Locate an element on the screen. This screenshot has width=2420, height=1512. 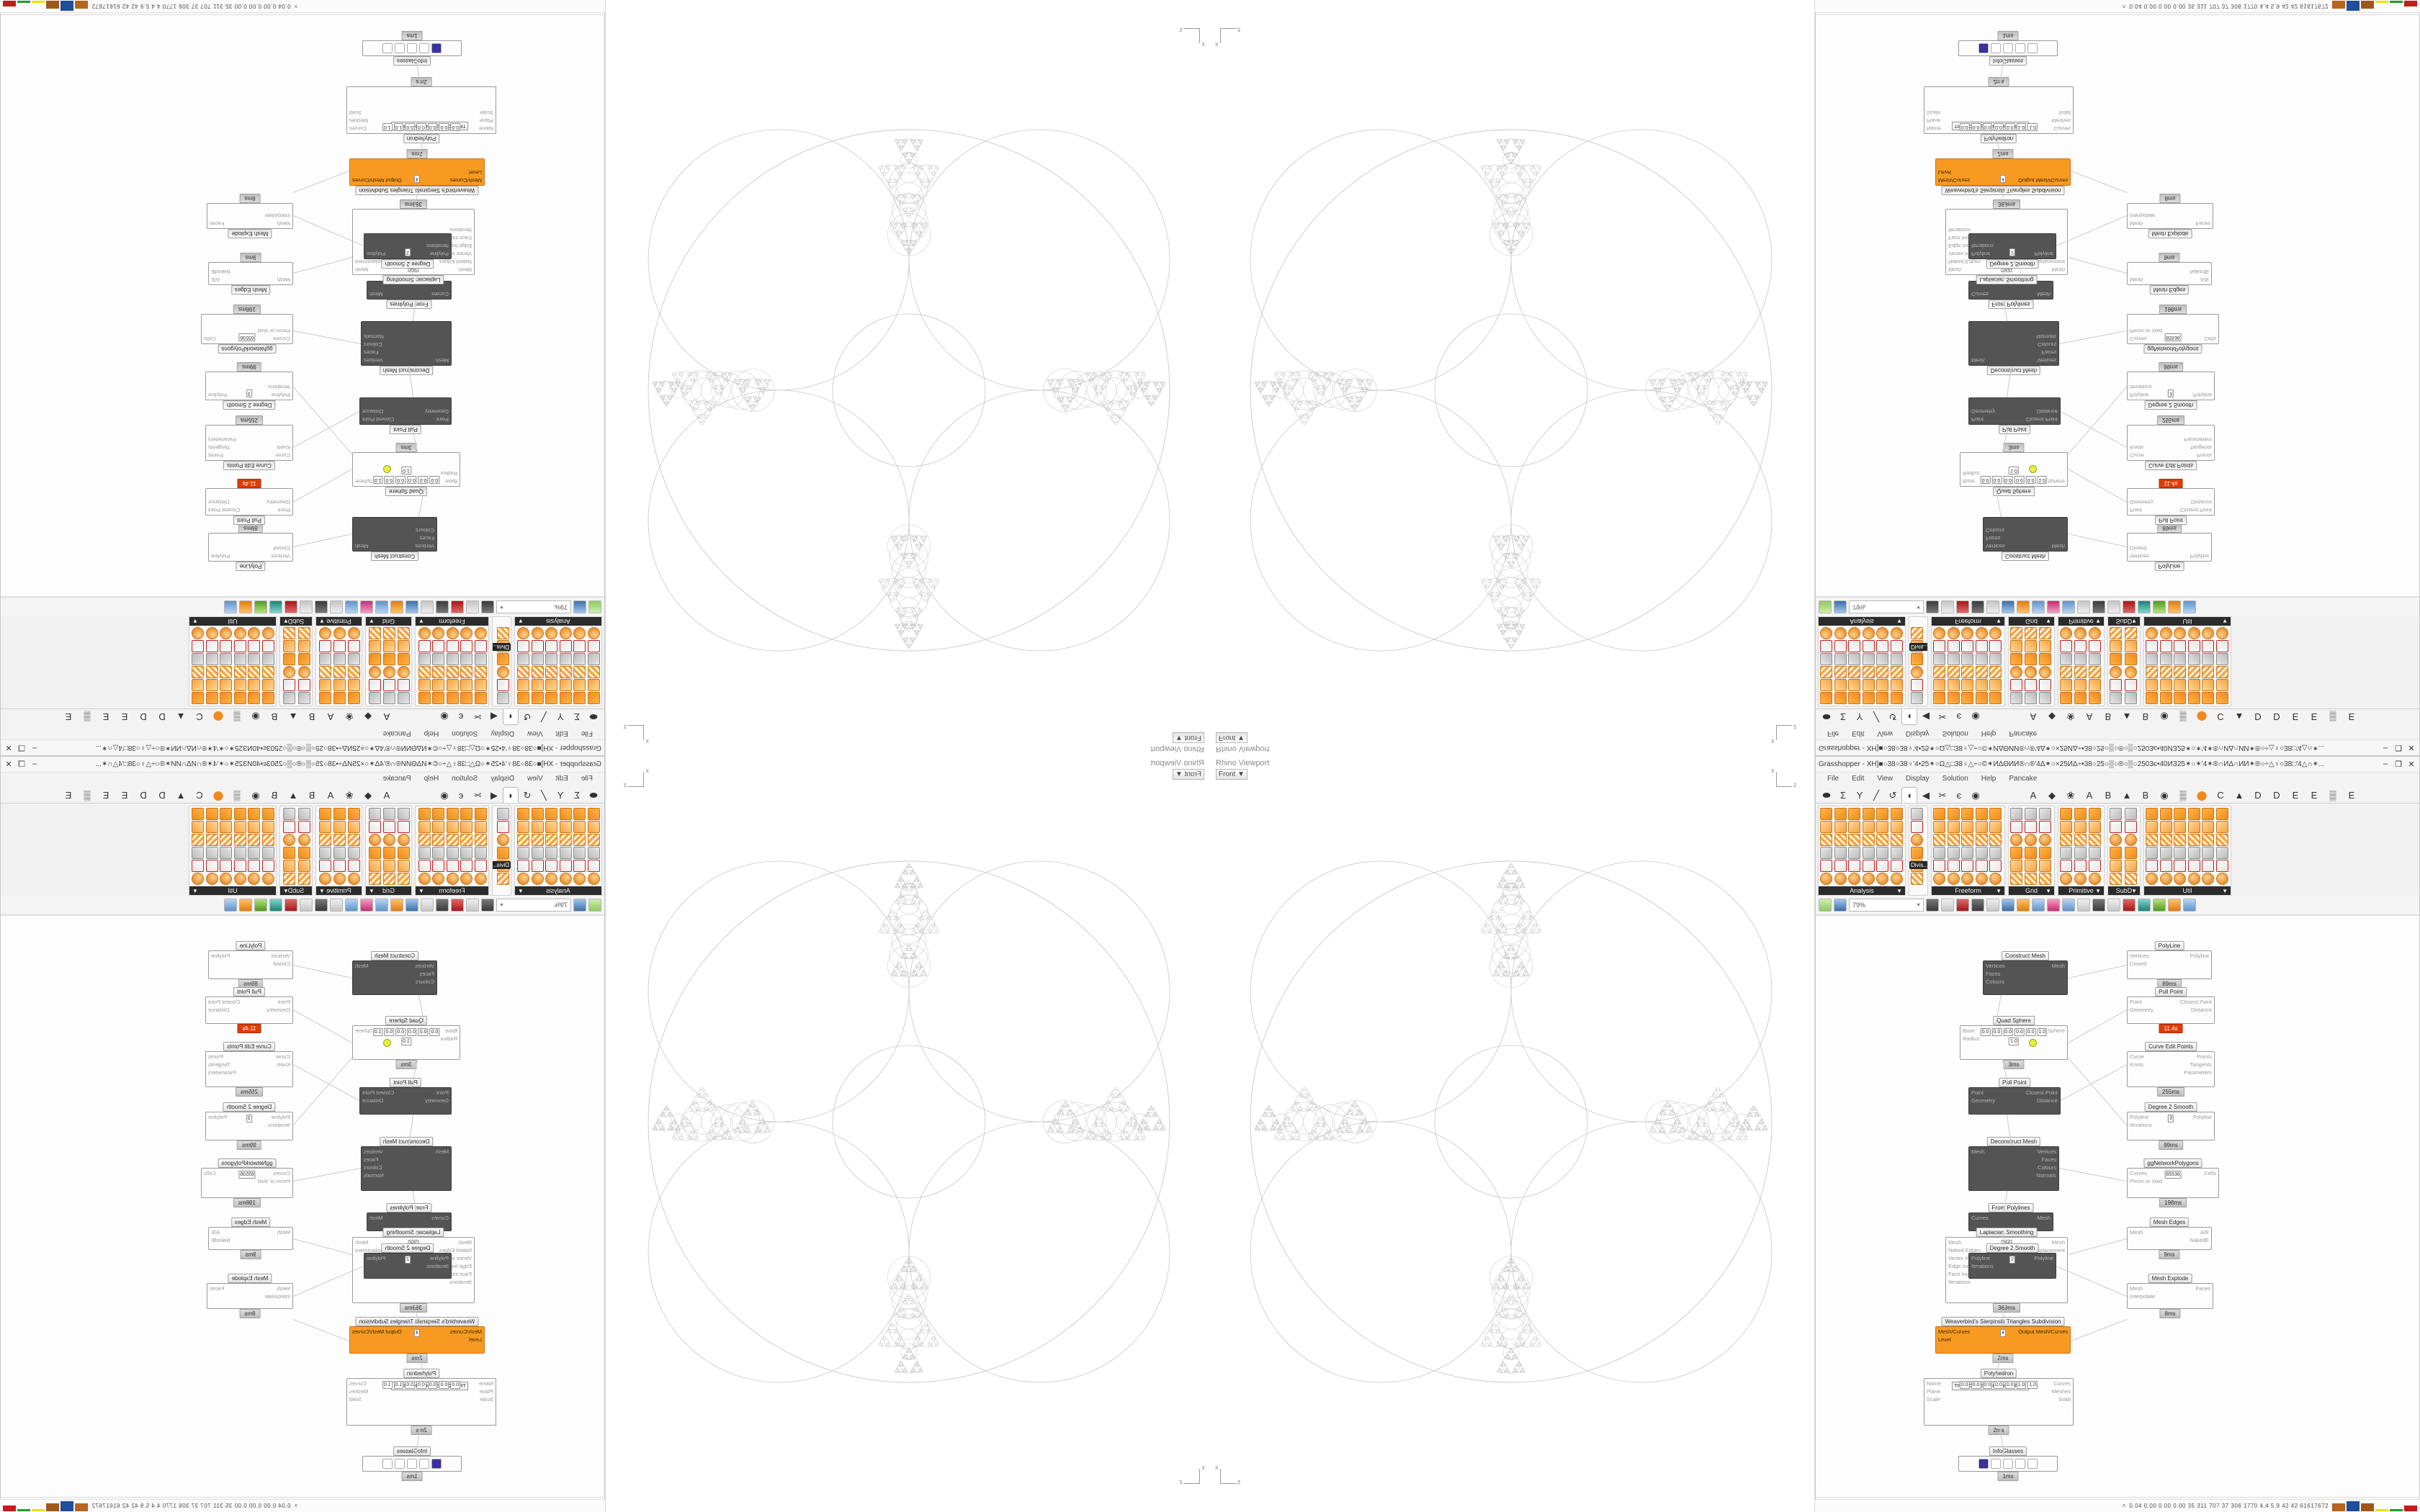
menu-item-view: View is located at coordinates (535, 779).